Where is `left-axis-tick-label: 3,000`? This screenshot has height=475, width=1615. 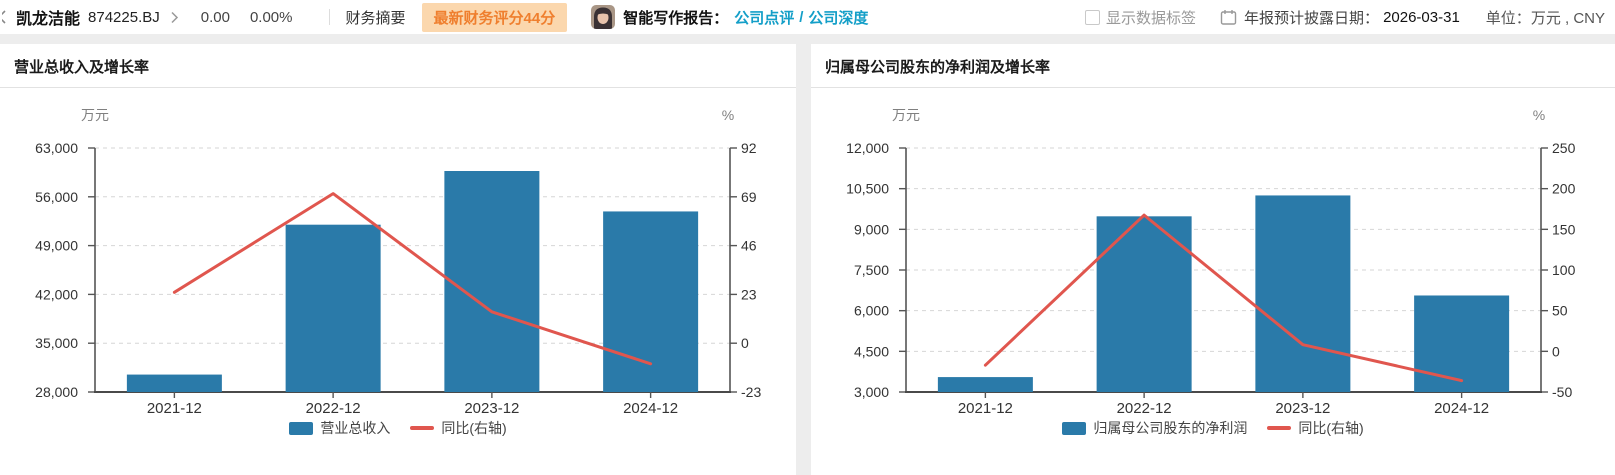
left-axis-tick-label: 3,000 is located at coordinates (871, 392).